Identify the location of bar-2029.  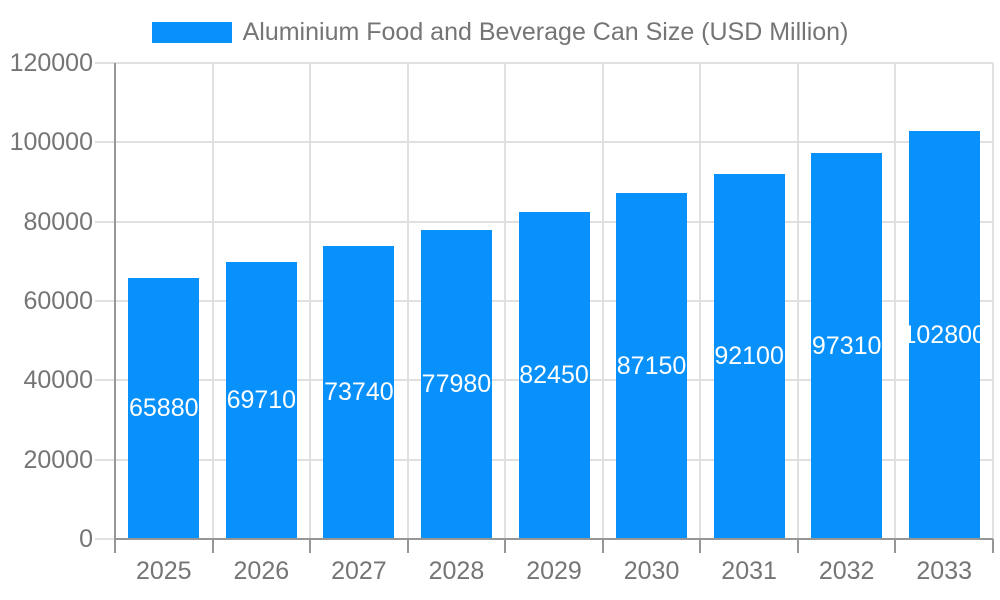
(554, 375).